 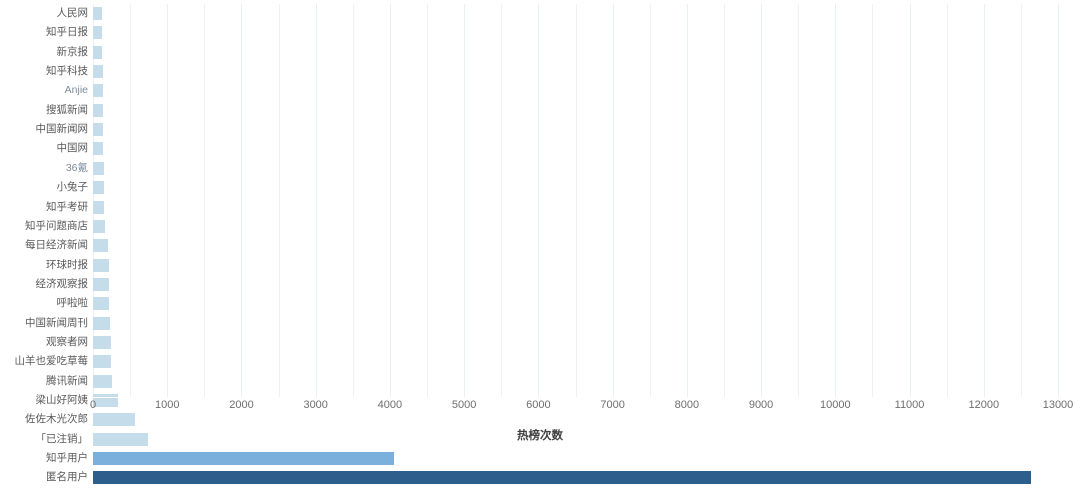 I want to click on y-axis-label: 知乎日报, so click(x=67, y=33).